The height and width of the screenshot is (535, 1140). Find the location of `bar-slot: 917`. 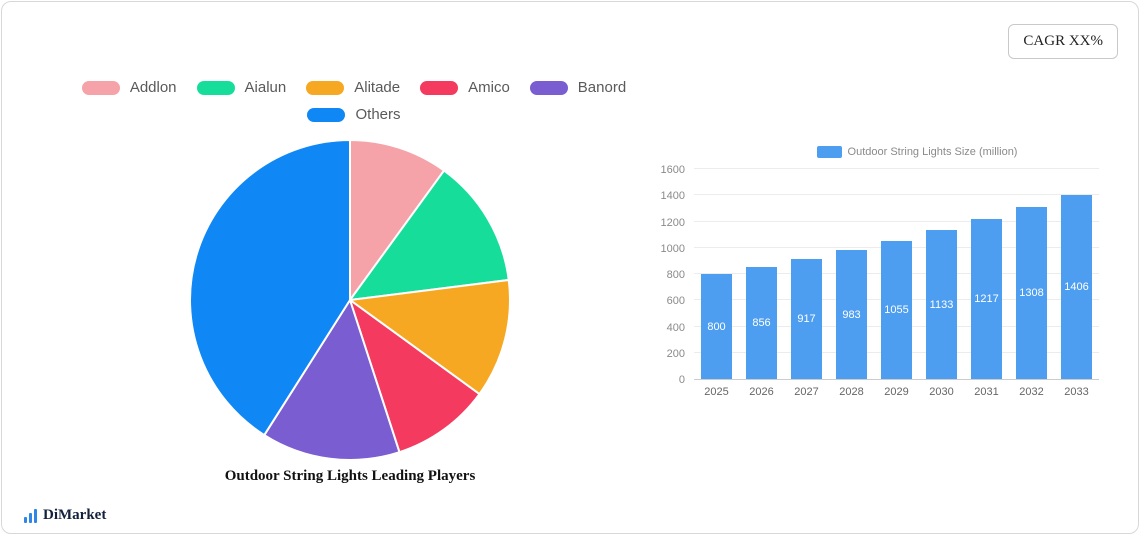

bar-slot: 917 is located at coordinates (806, 274).